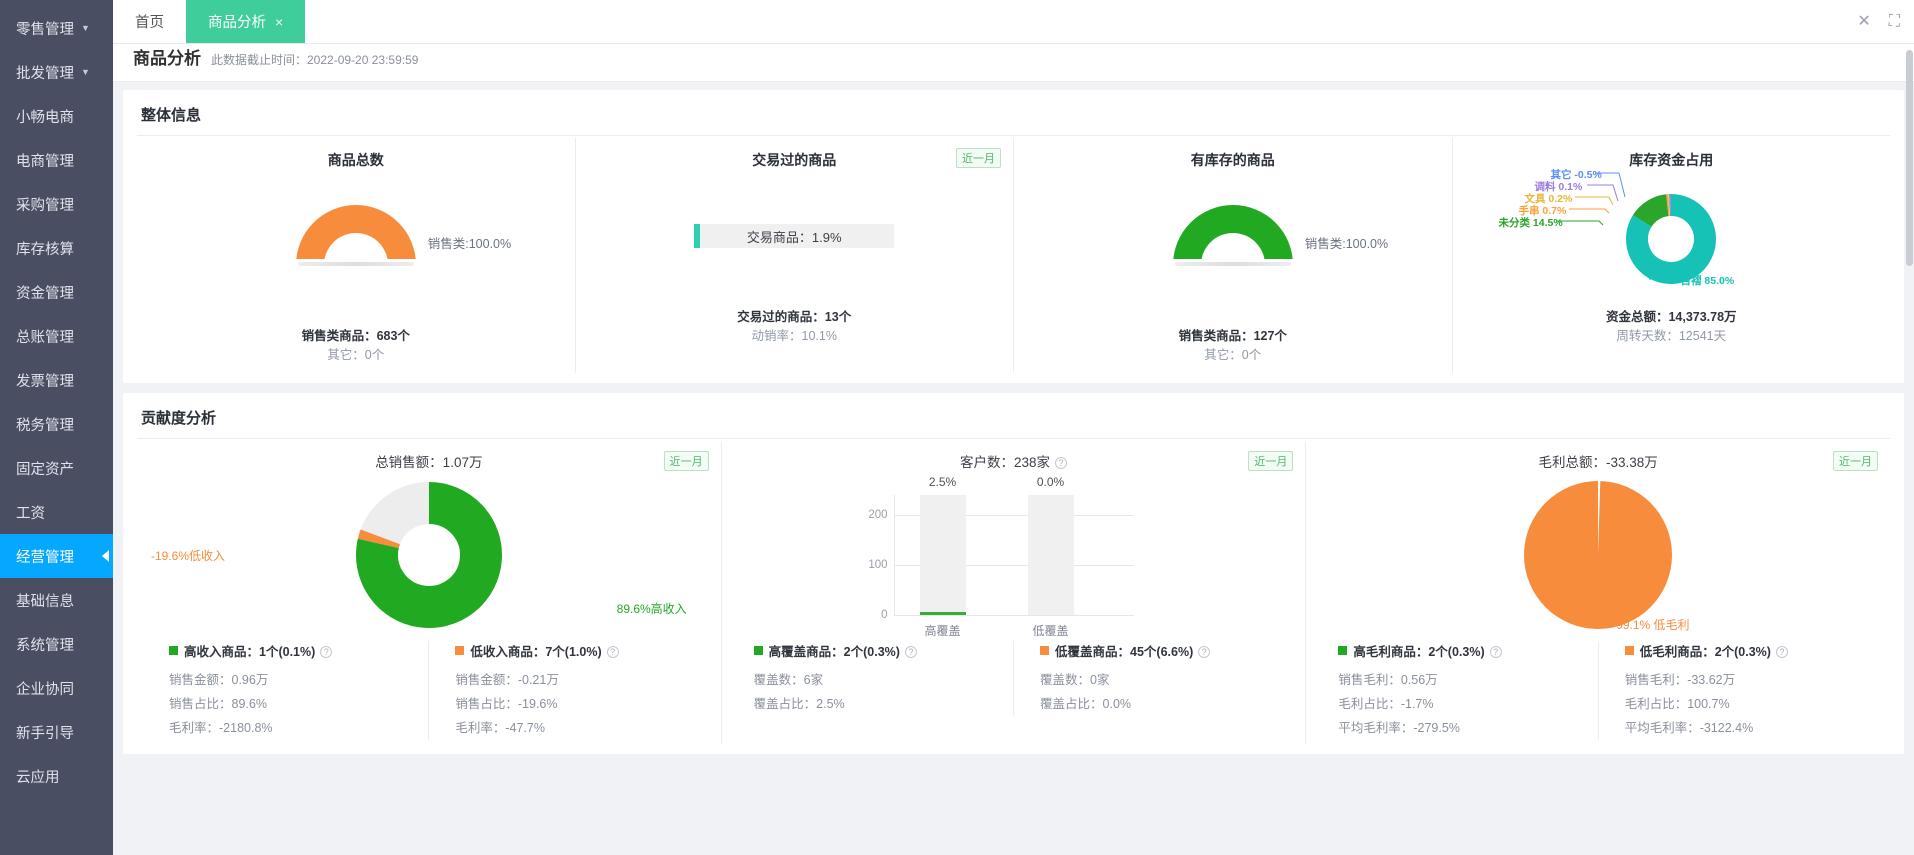 The image size is (1914, 855). Describe the element at coordinates (1909, 449) in the screenshot. I see `vertical-scrollbar` at that location.